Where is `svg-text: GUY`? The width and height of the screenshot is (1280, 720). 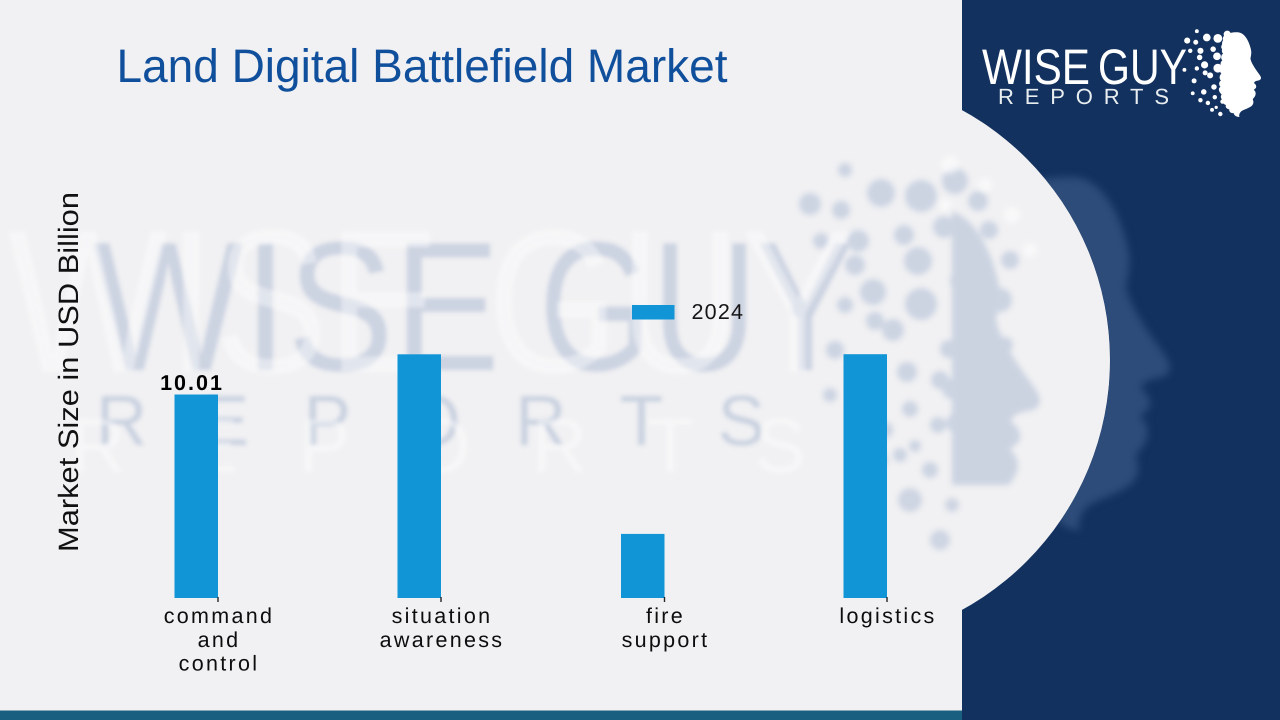 svg-text: GUY is located at coordinates (1142, 67).